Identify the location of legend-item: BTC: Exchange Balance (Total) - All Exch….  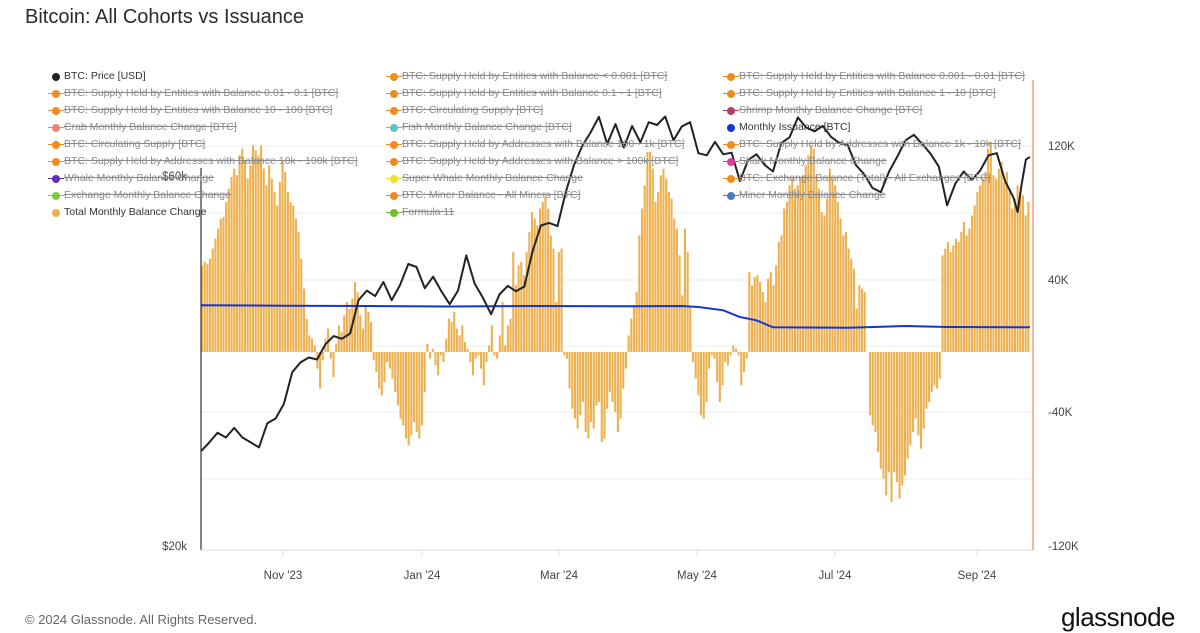
(874, 178).